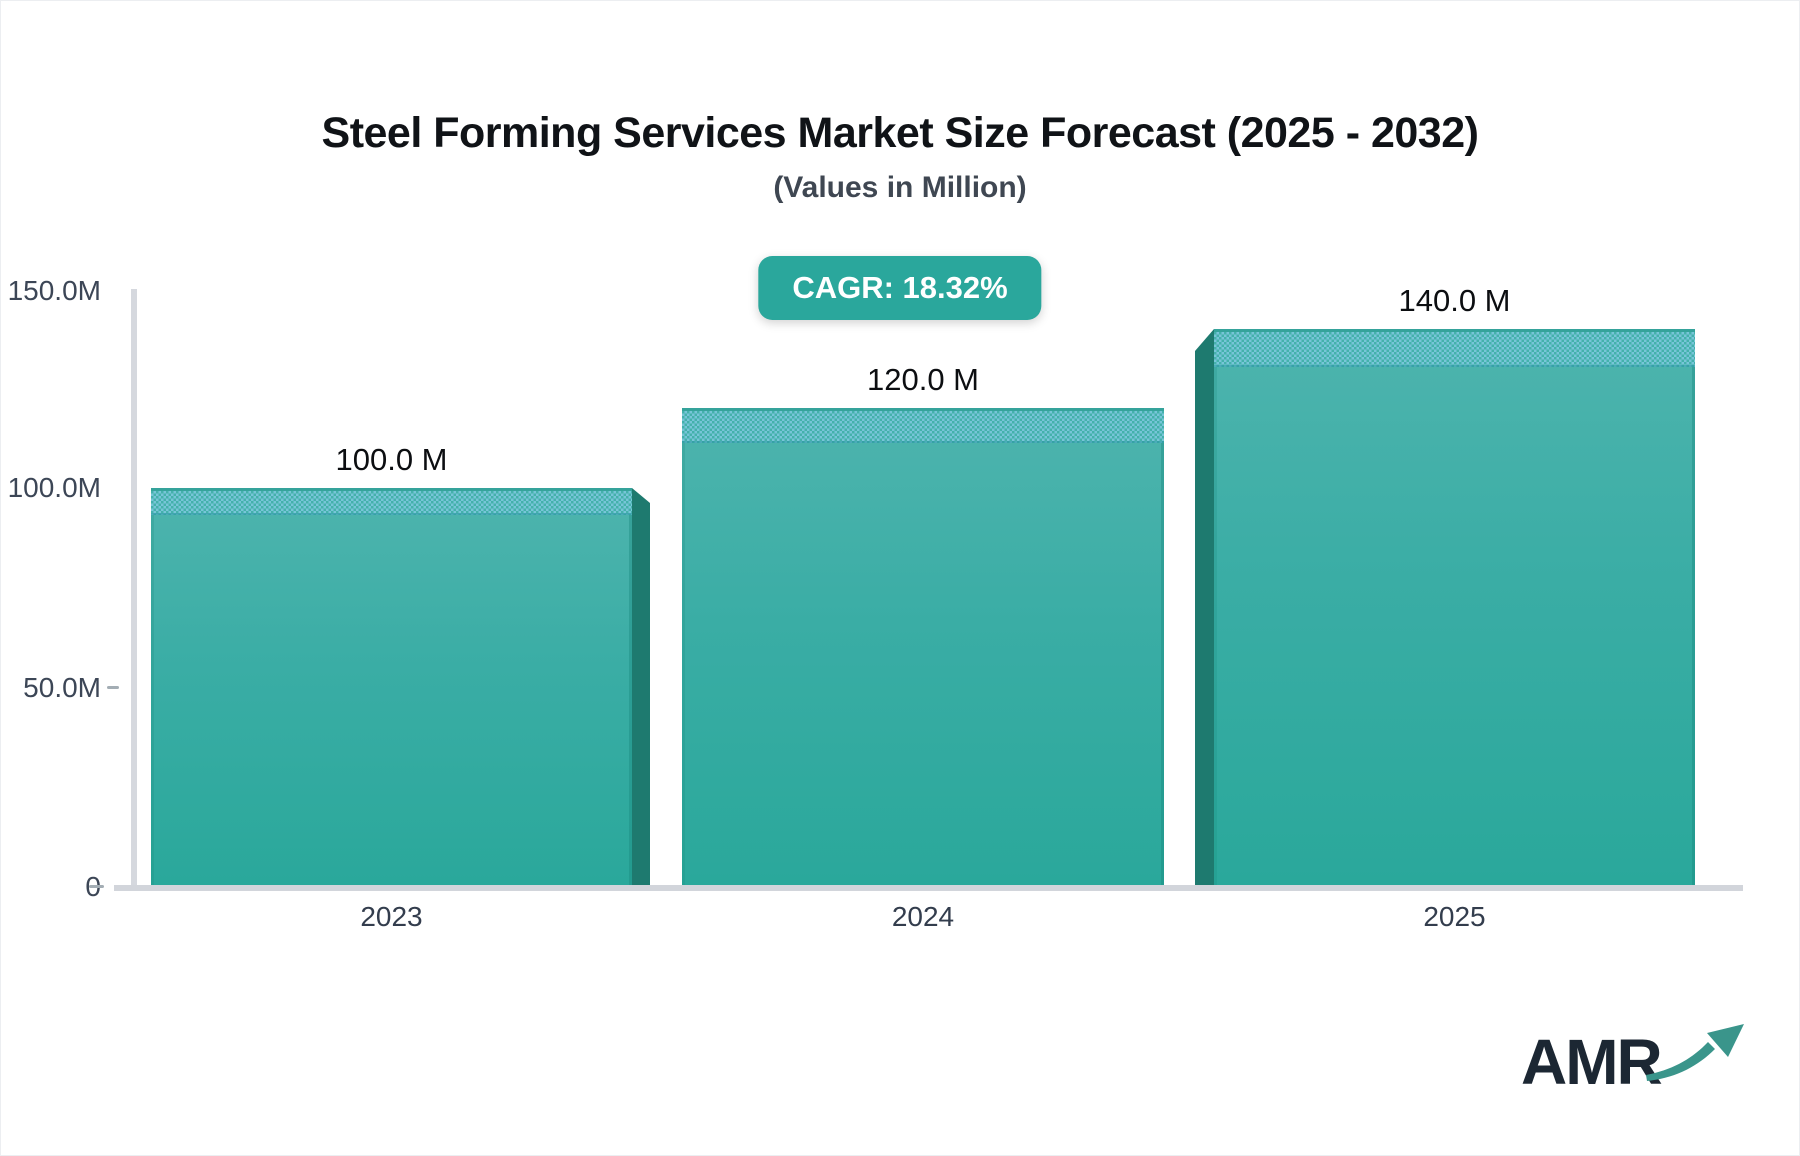 The image size is (1800, 1156). I want to click on amr-logo: AMR, so click(1633, 1058).